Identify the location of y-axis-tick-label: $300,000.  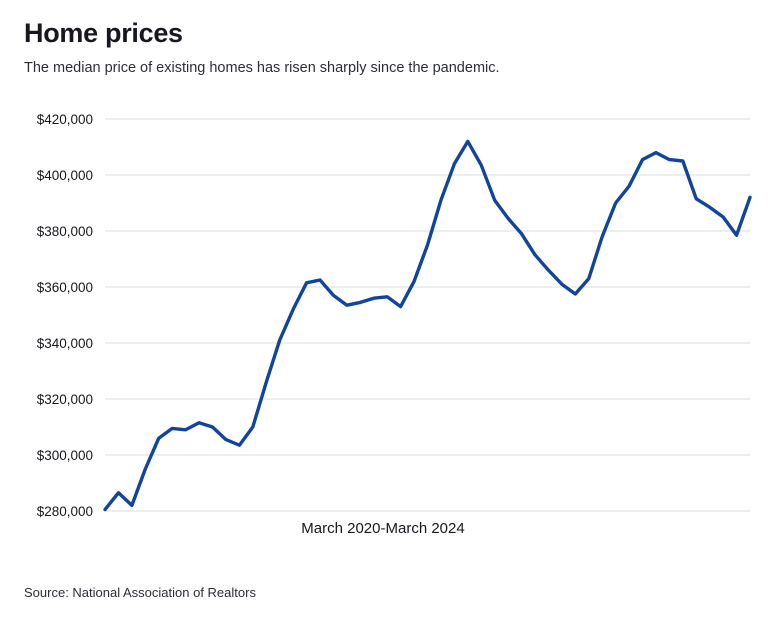
(65, 455).